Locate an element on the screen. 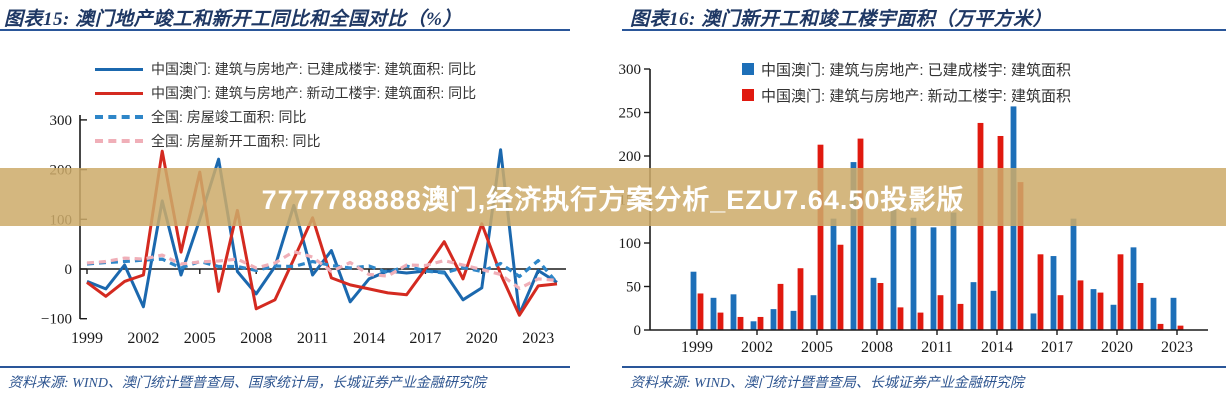 Image resolution: width=1226 pixels, height=400 pixels. bar-completed-2013 is located at coordinates (973, 306).